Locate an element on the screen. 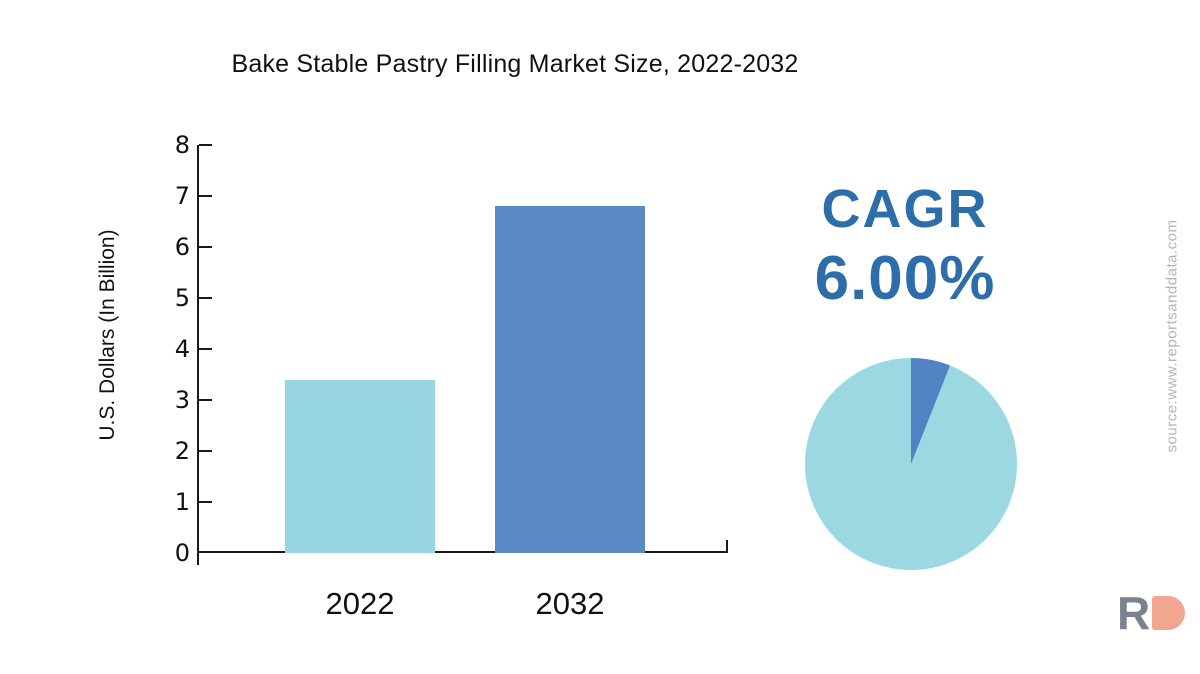  y-tick-label: 4 is located at coordinates (182, 349).